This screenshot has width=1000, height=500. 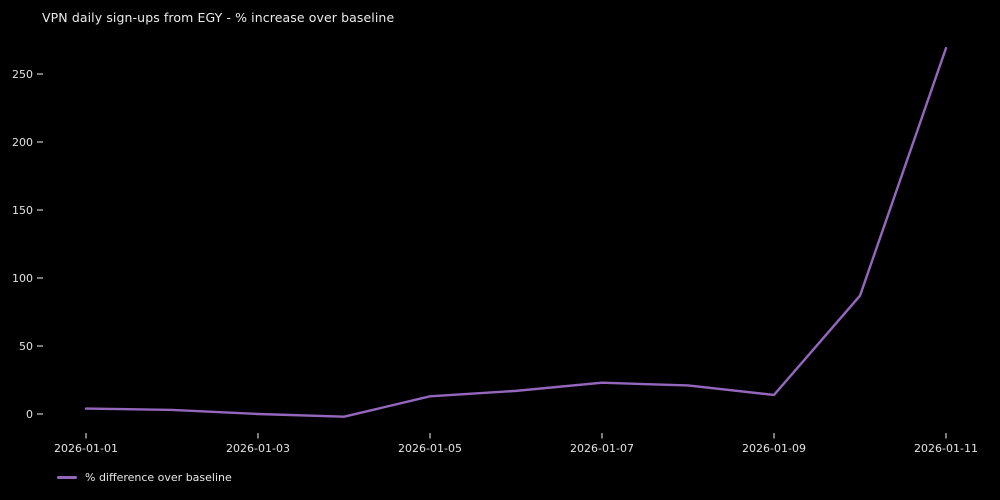 What do you see at coordinates (22, 142) in the screenshot?
I see `y-tick-label: 200` at bounding box center [22, 142].